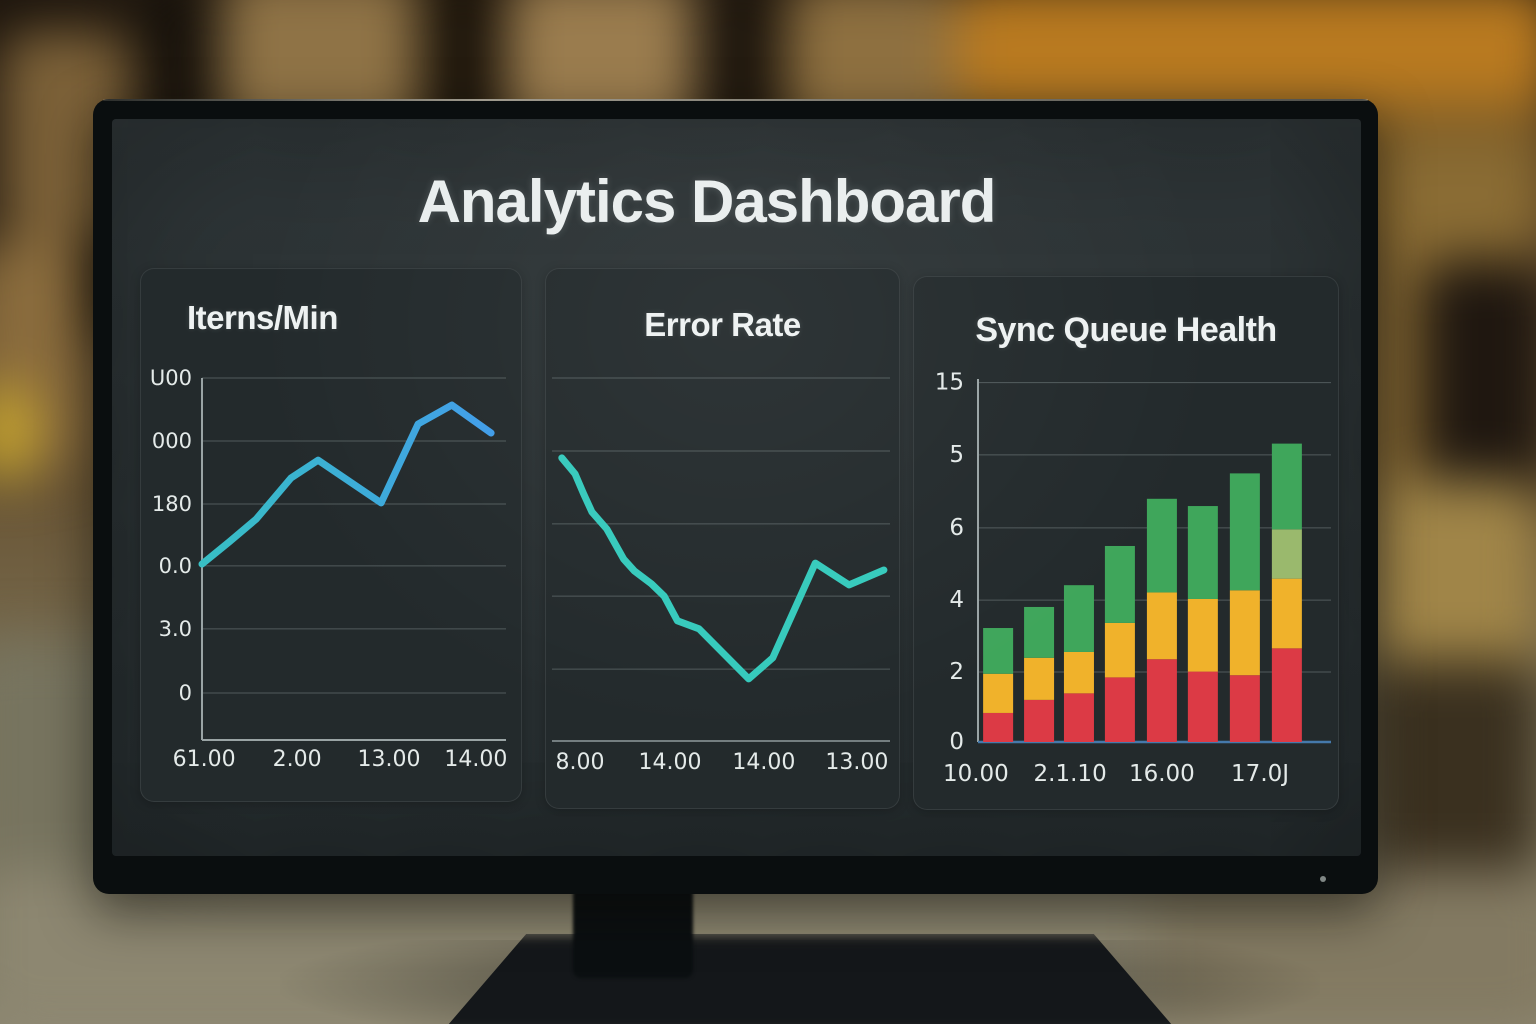  I want to click on svg-text: 6, so click(956, 528).